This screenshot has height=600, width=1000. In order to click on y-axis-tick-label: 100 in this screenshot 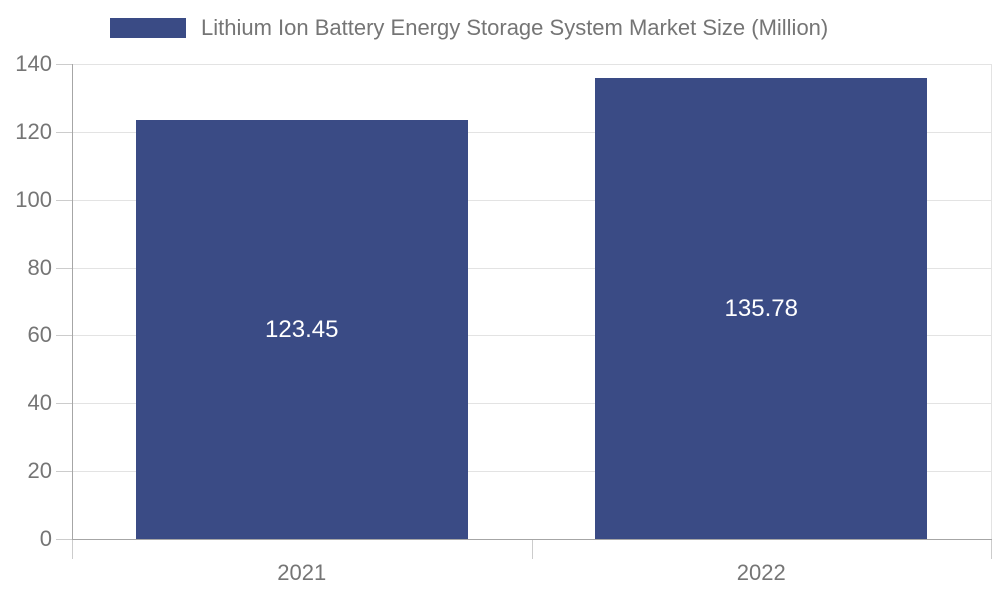, I will do `click(33, 199)`.